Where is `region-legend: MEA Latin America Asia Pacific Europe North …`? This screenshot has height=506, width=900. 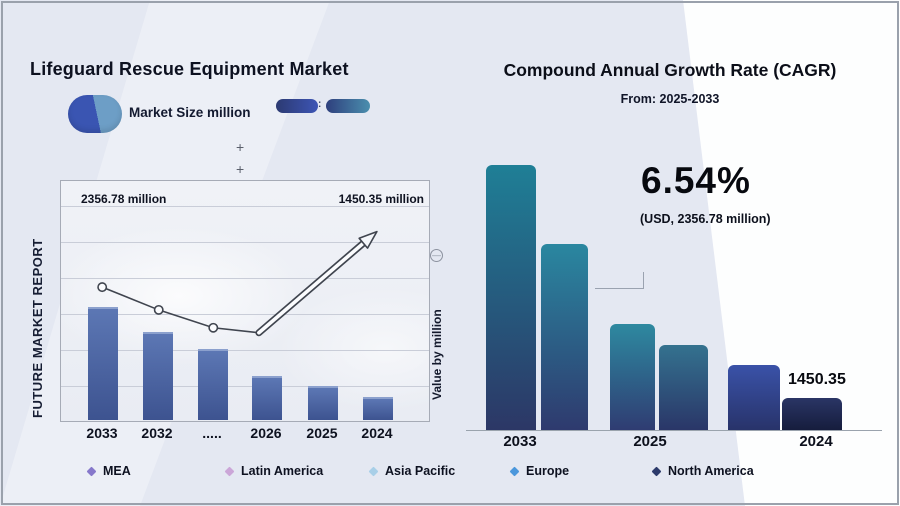
region-legend: MEA Latin America Asia Pacific Europe North … is located at coordinates (450, 475).